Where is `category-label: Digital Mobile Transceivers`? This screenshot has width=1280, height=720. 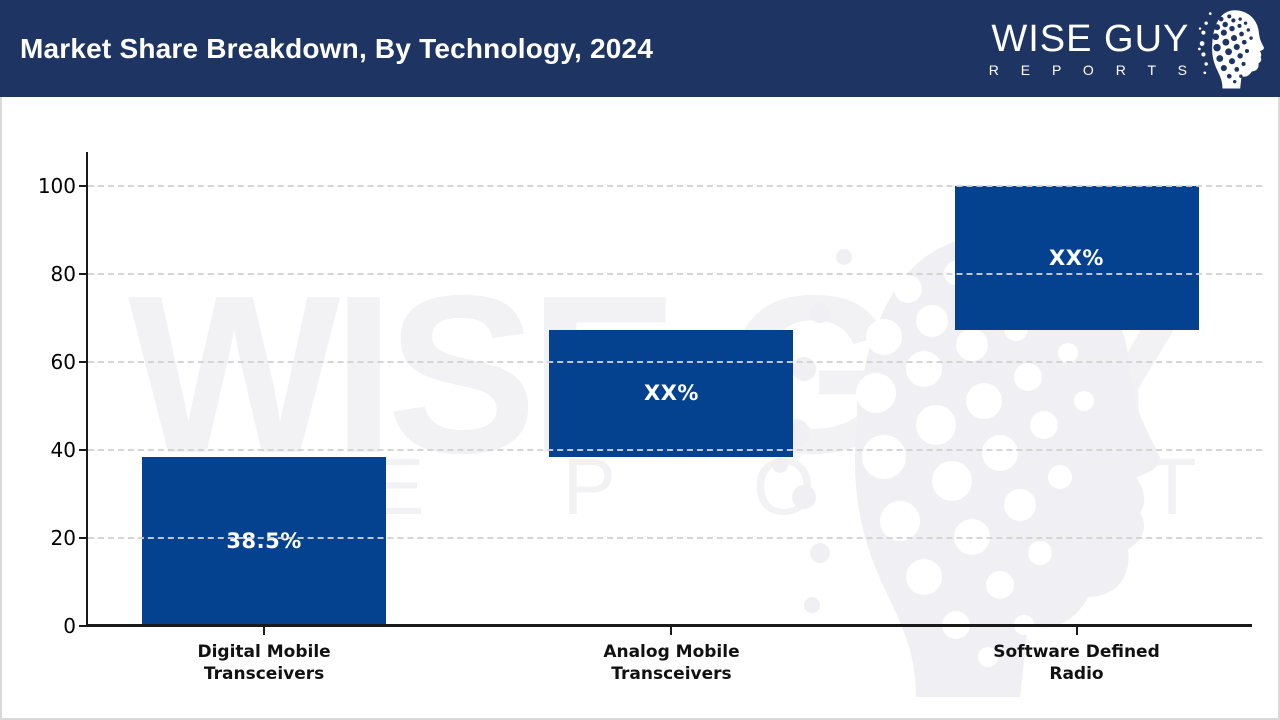
category-label: Digital Mobile Transceivers is located at coordinates (264, 663).